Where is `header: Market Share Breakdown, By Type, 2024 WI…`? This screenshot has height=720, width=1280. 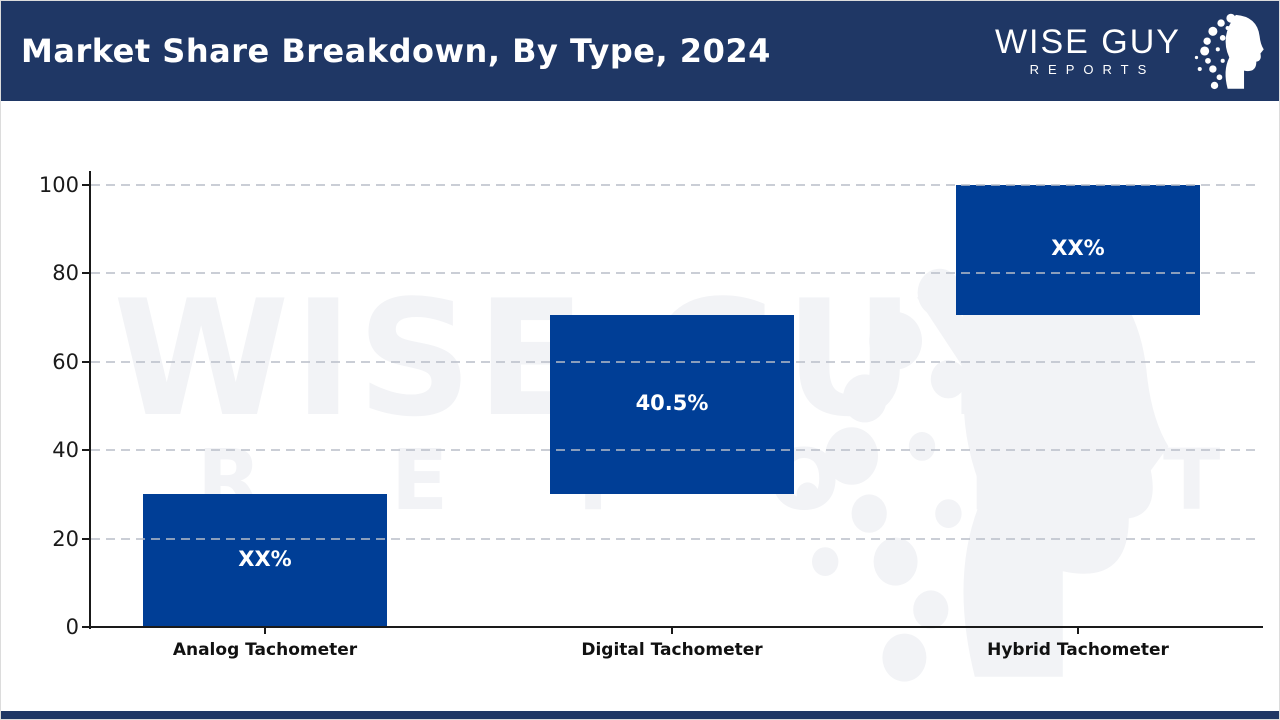
header: Market Share Breakdown, By Type, 2024 WI… is located at coordinates (640, 51).